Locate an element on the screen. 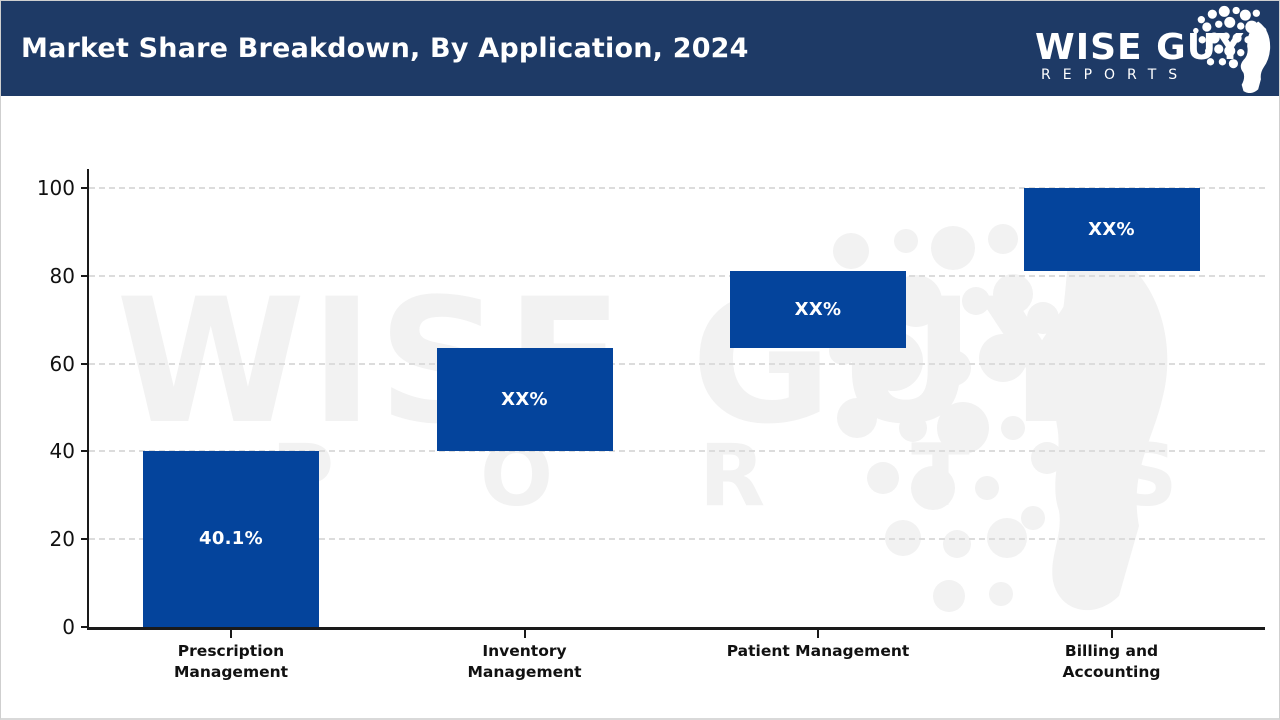 This screenshot has width=1280, height=720. x-tick-label: Billing and Accounting is located at coordinates (1111, 661).